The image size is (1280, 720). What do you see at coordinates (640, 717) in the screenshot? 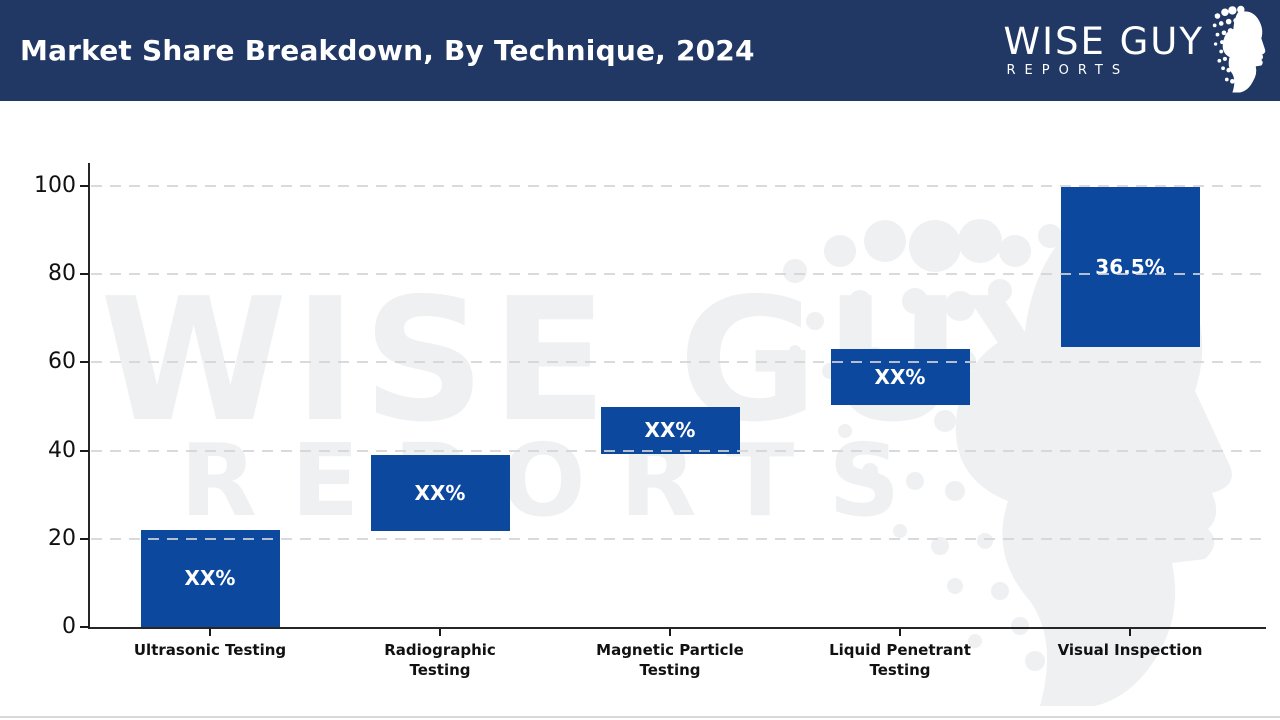
I see `footer-divider` at bounding box center [640, 717].